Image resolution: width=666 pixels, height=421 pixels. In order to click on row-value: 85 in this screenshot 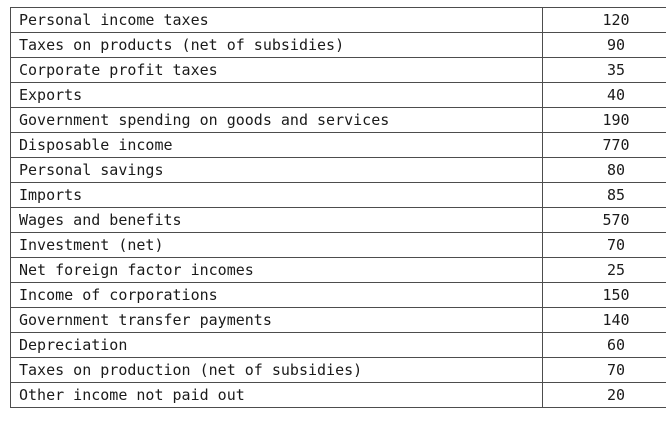, I will do `click(604, 195)`.